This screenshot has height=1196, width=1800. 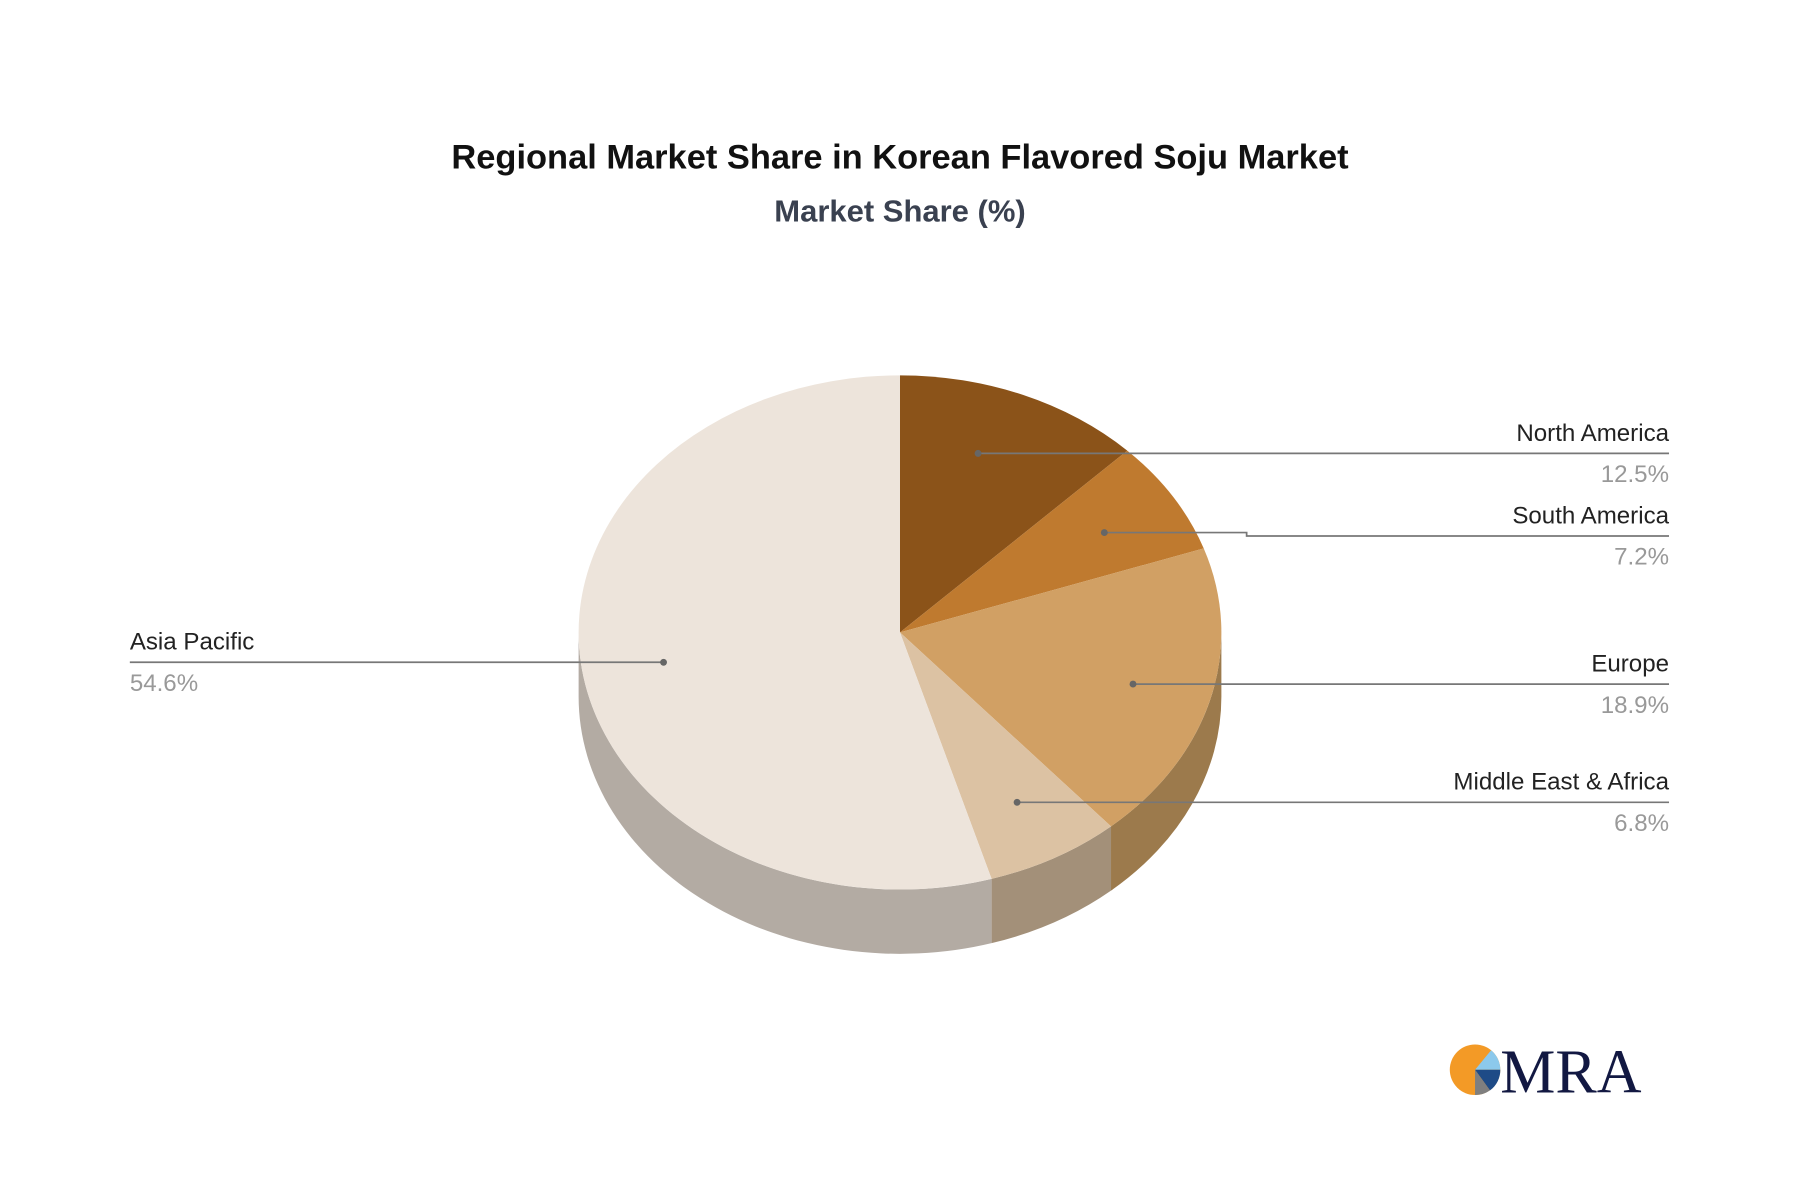 I want to click on slice-value: 7.2%, so click(x=1641, y=557).